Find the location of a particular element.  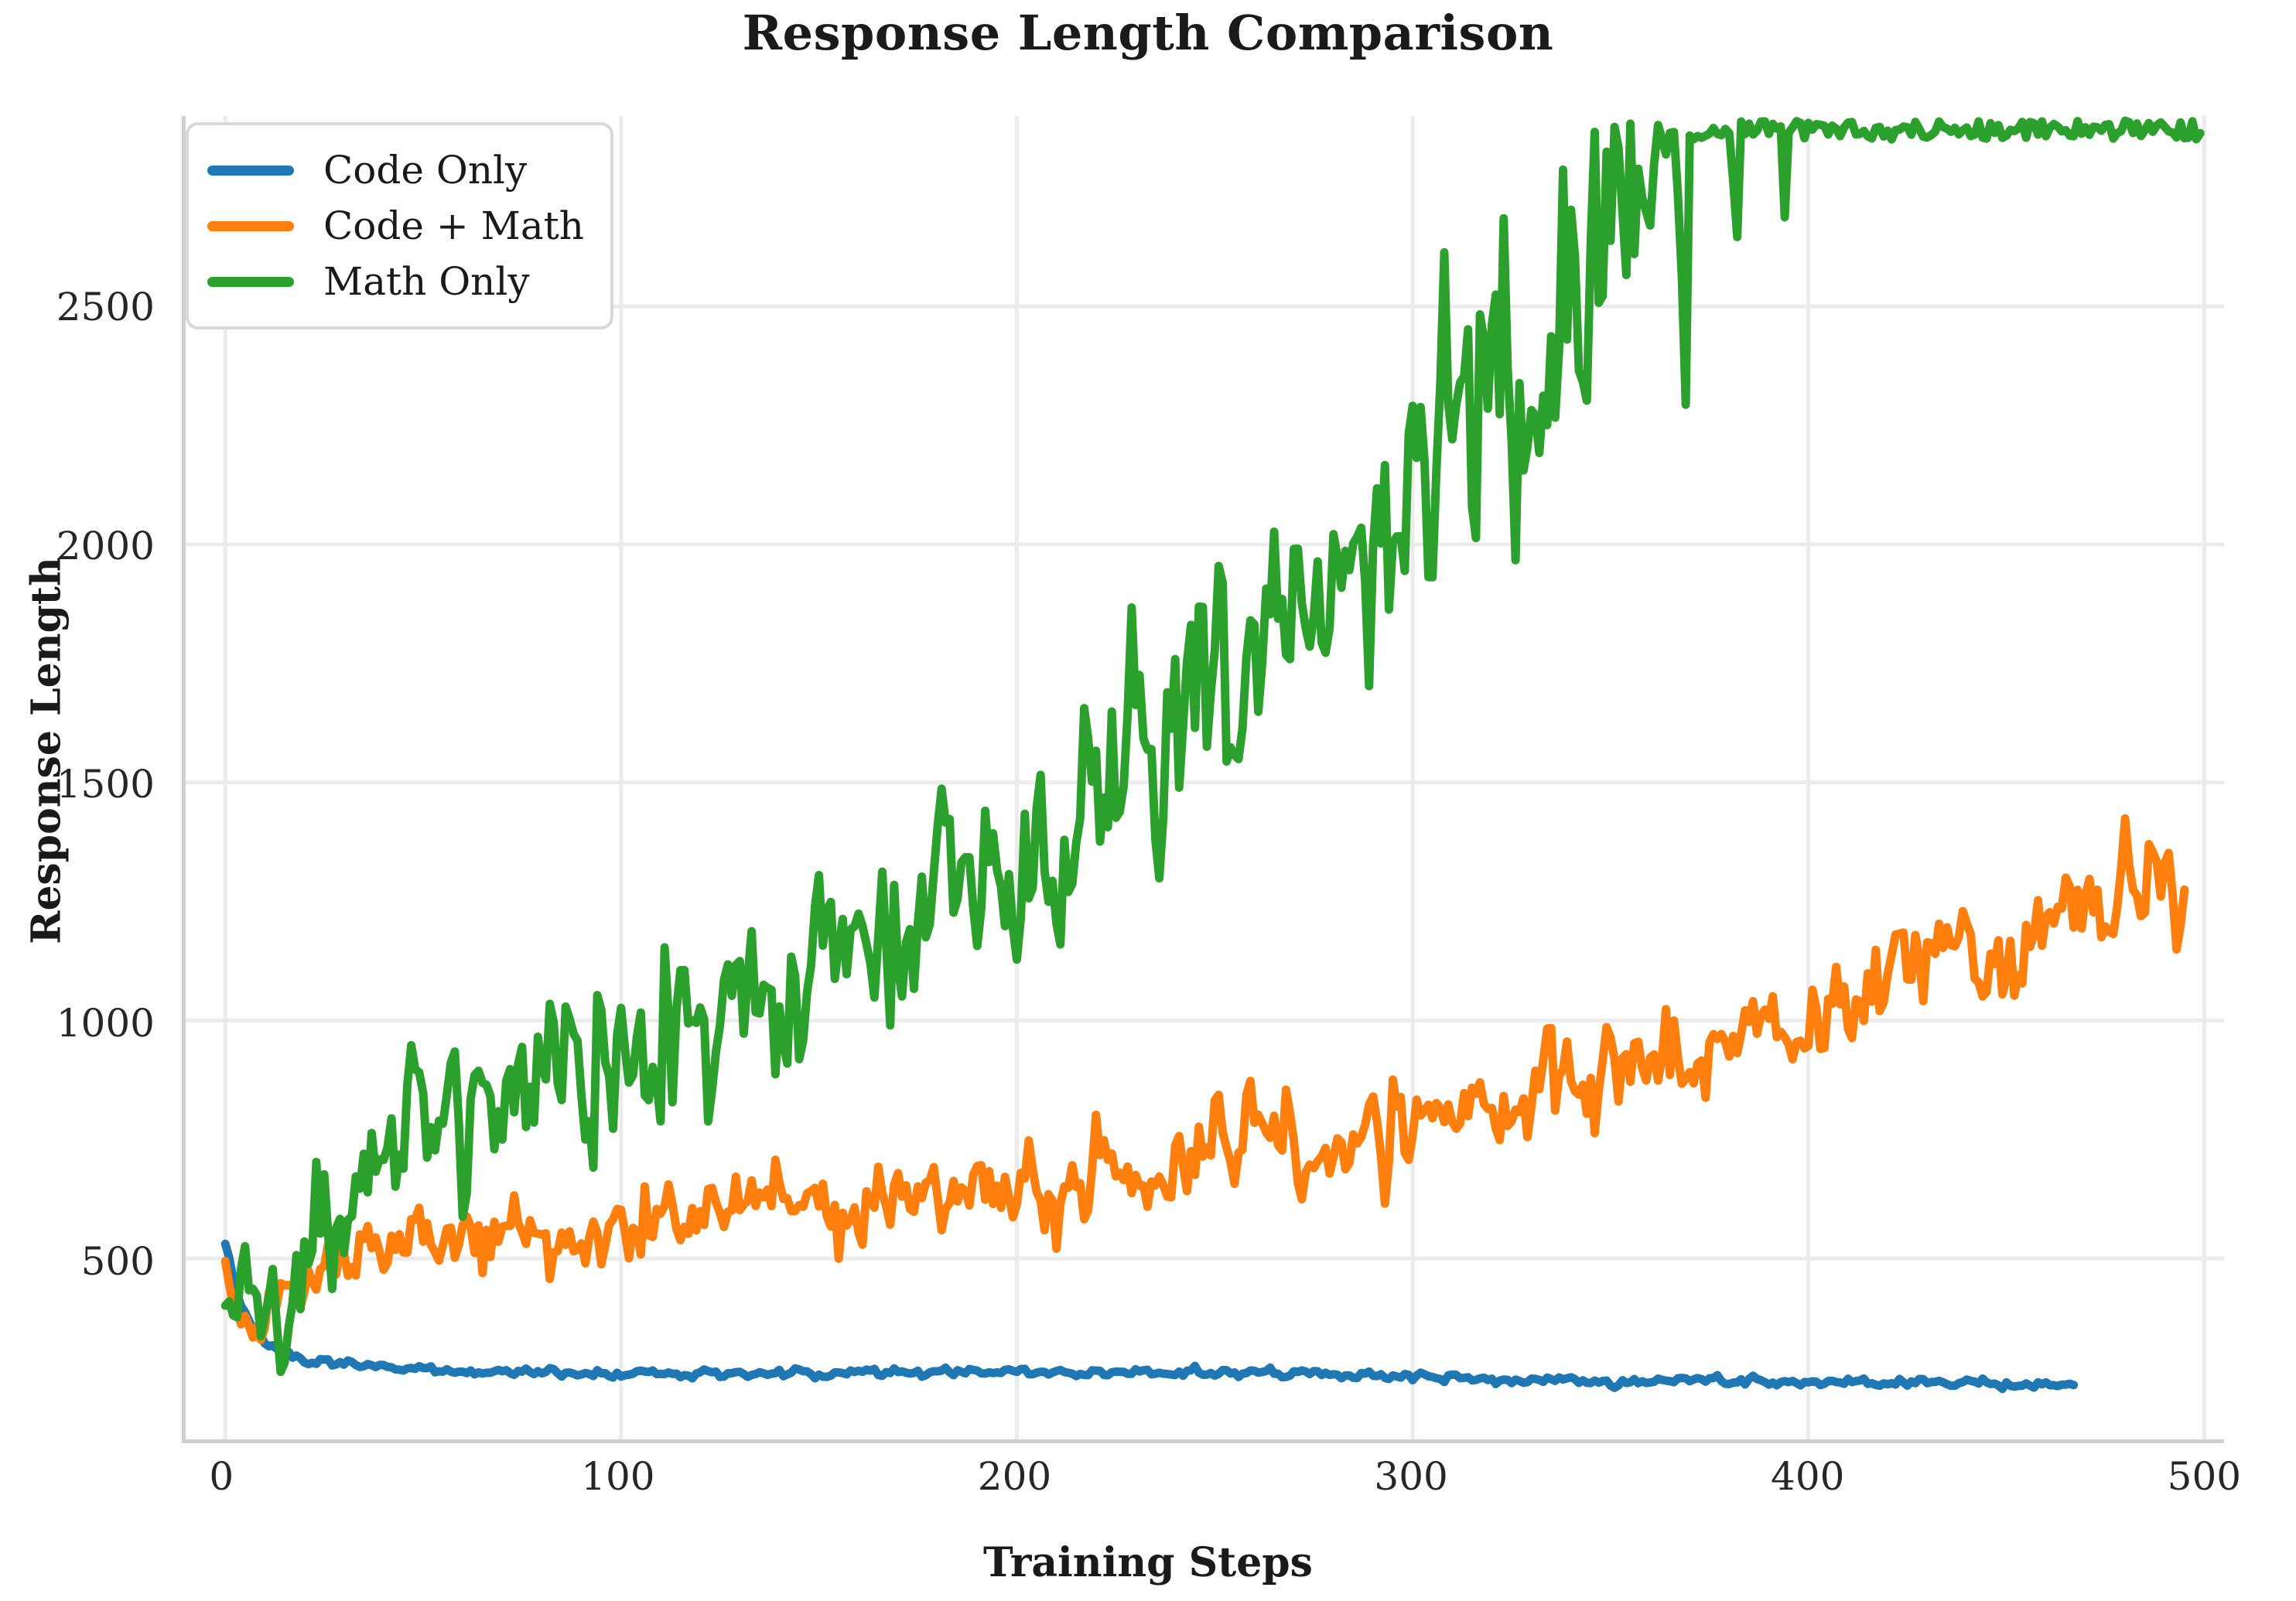

legend-swatch-code-math is located at coordinates (250, 226).